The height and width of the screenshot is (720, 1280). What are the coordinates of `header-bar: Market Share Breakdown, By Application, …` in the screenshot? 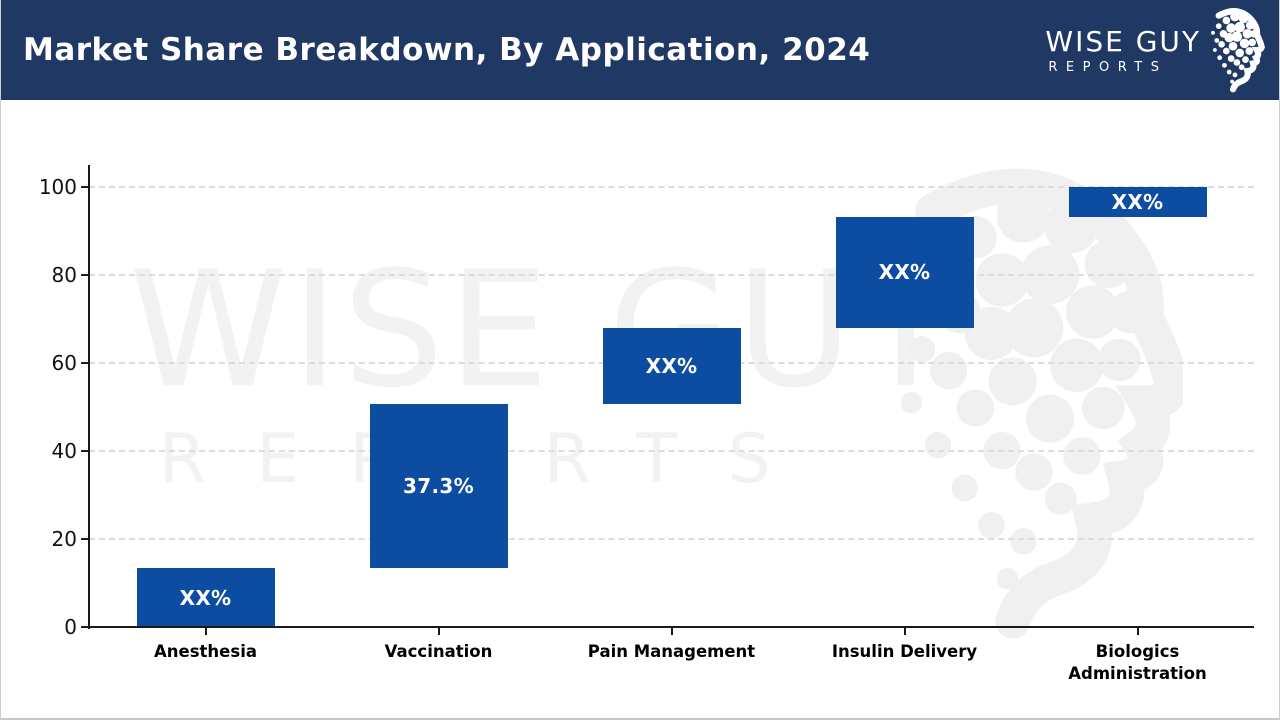 It's located at (640, 50).